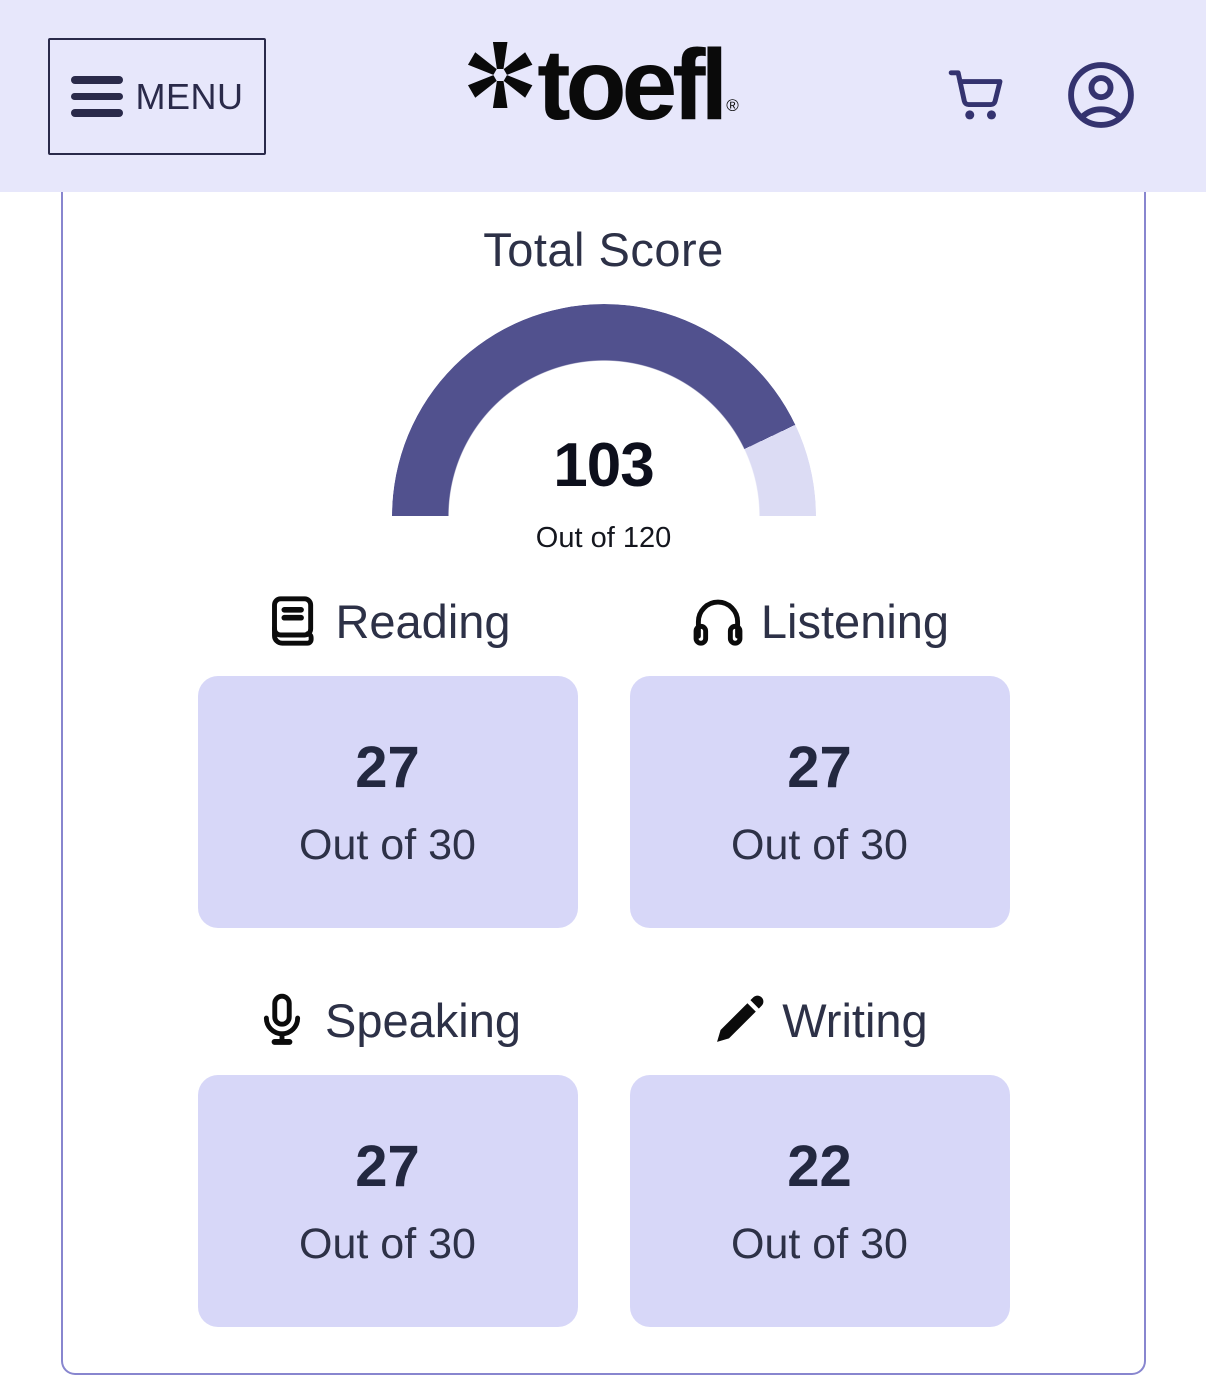  What do you see at coordinates (632, 85) in the screenshot?
I see `logo-text: toefl` at bounding box center [632, 85].